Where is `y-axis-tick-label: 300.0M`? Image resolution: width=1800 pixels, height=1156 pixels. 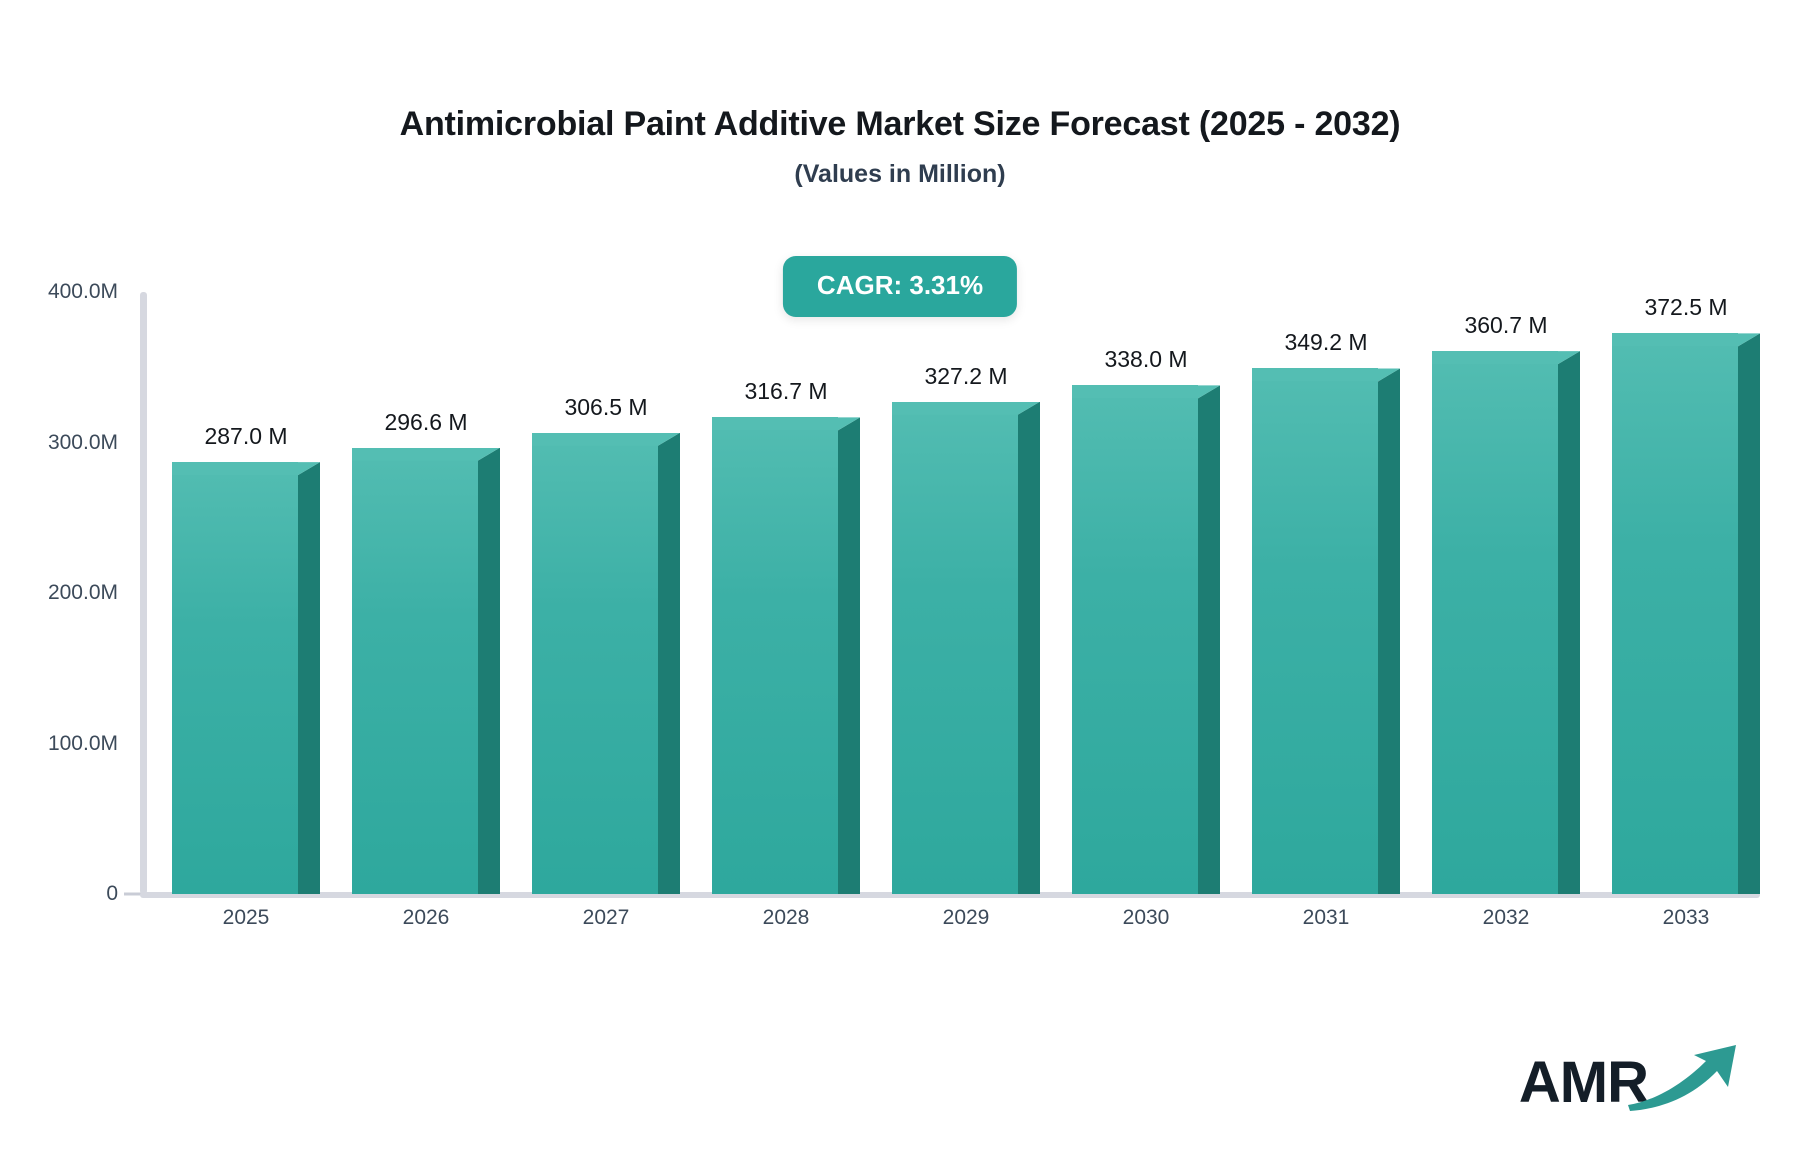
y-axis-tick-label: 300.0M is located at coordinates (82, 442).